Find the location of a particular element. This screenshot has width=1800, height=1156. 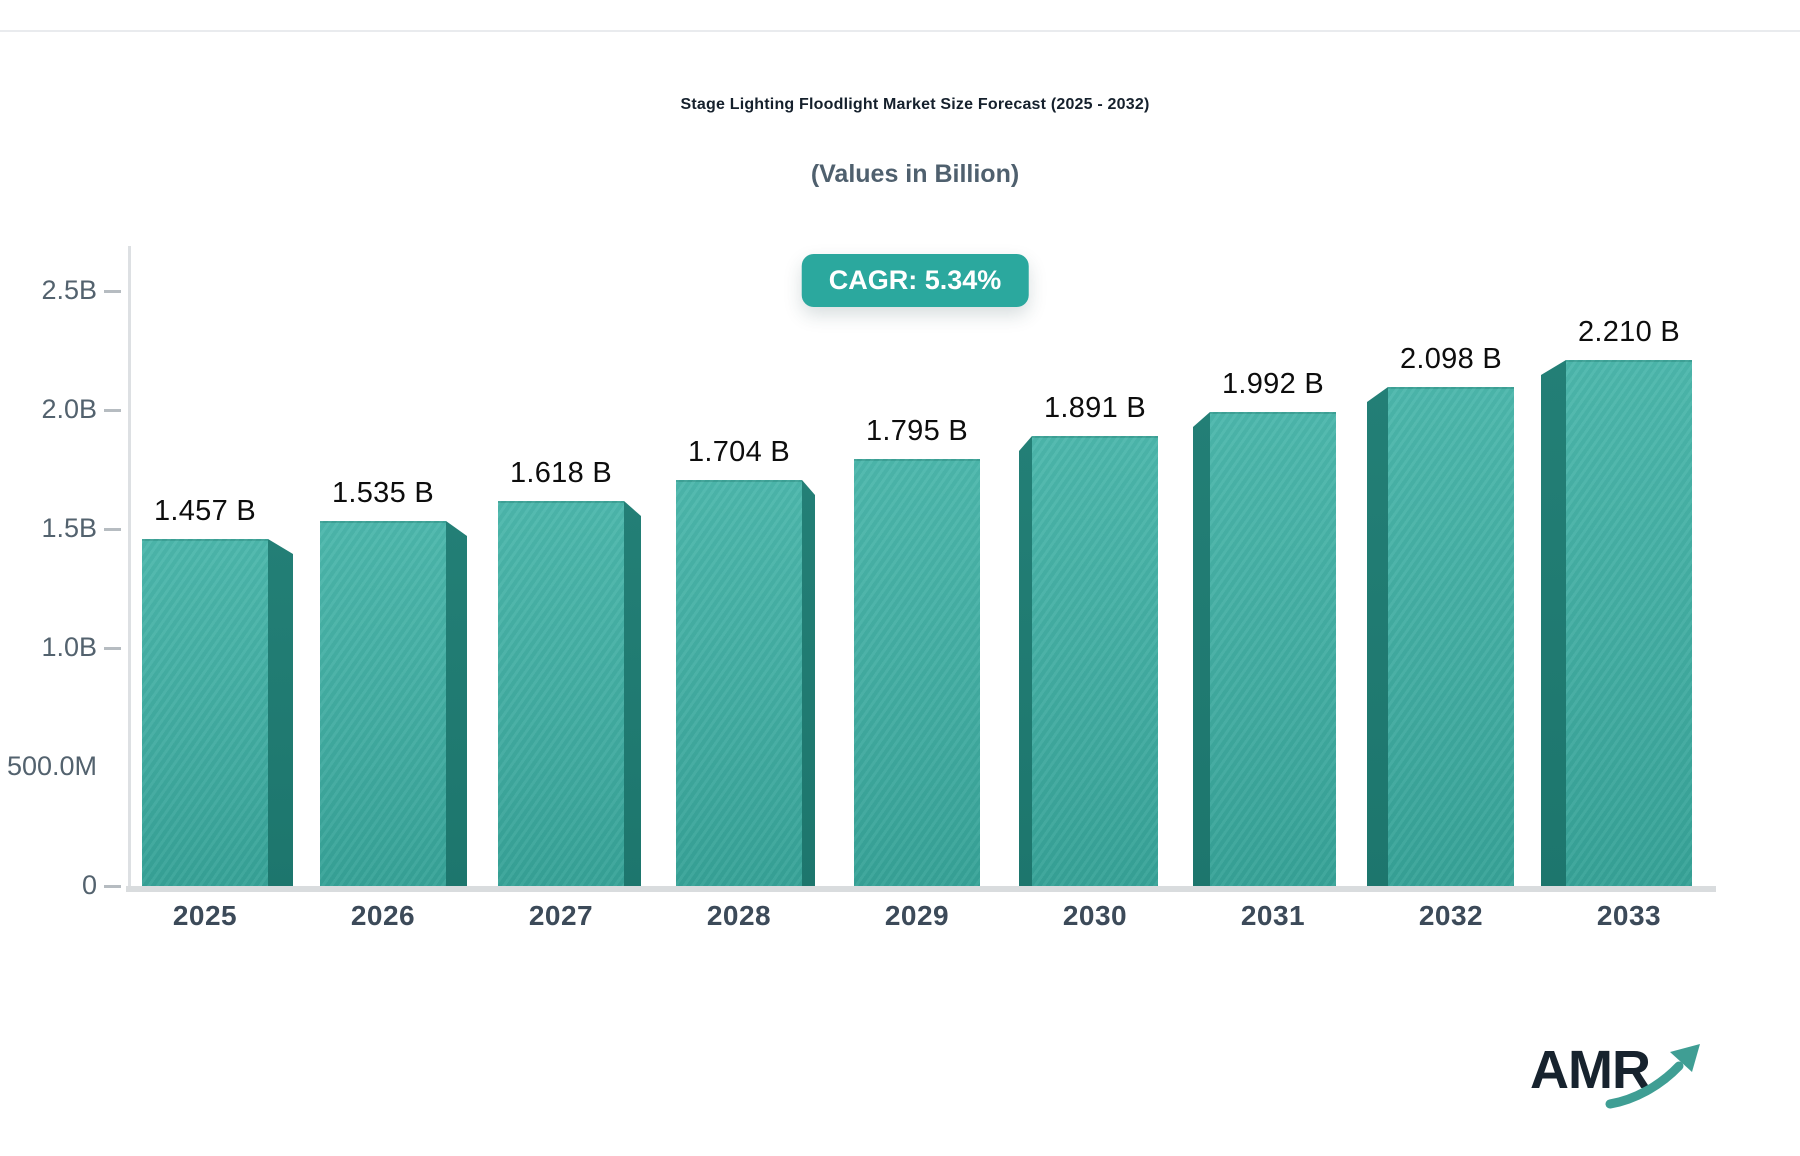

x-tick-label: 2029 is located at coordinates (917, 915).